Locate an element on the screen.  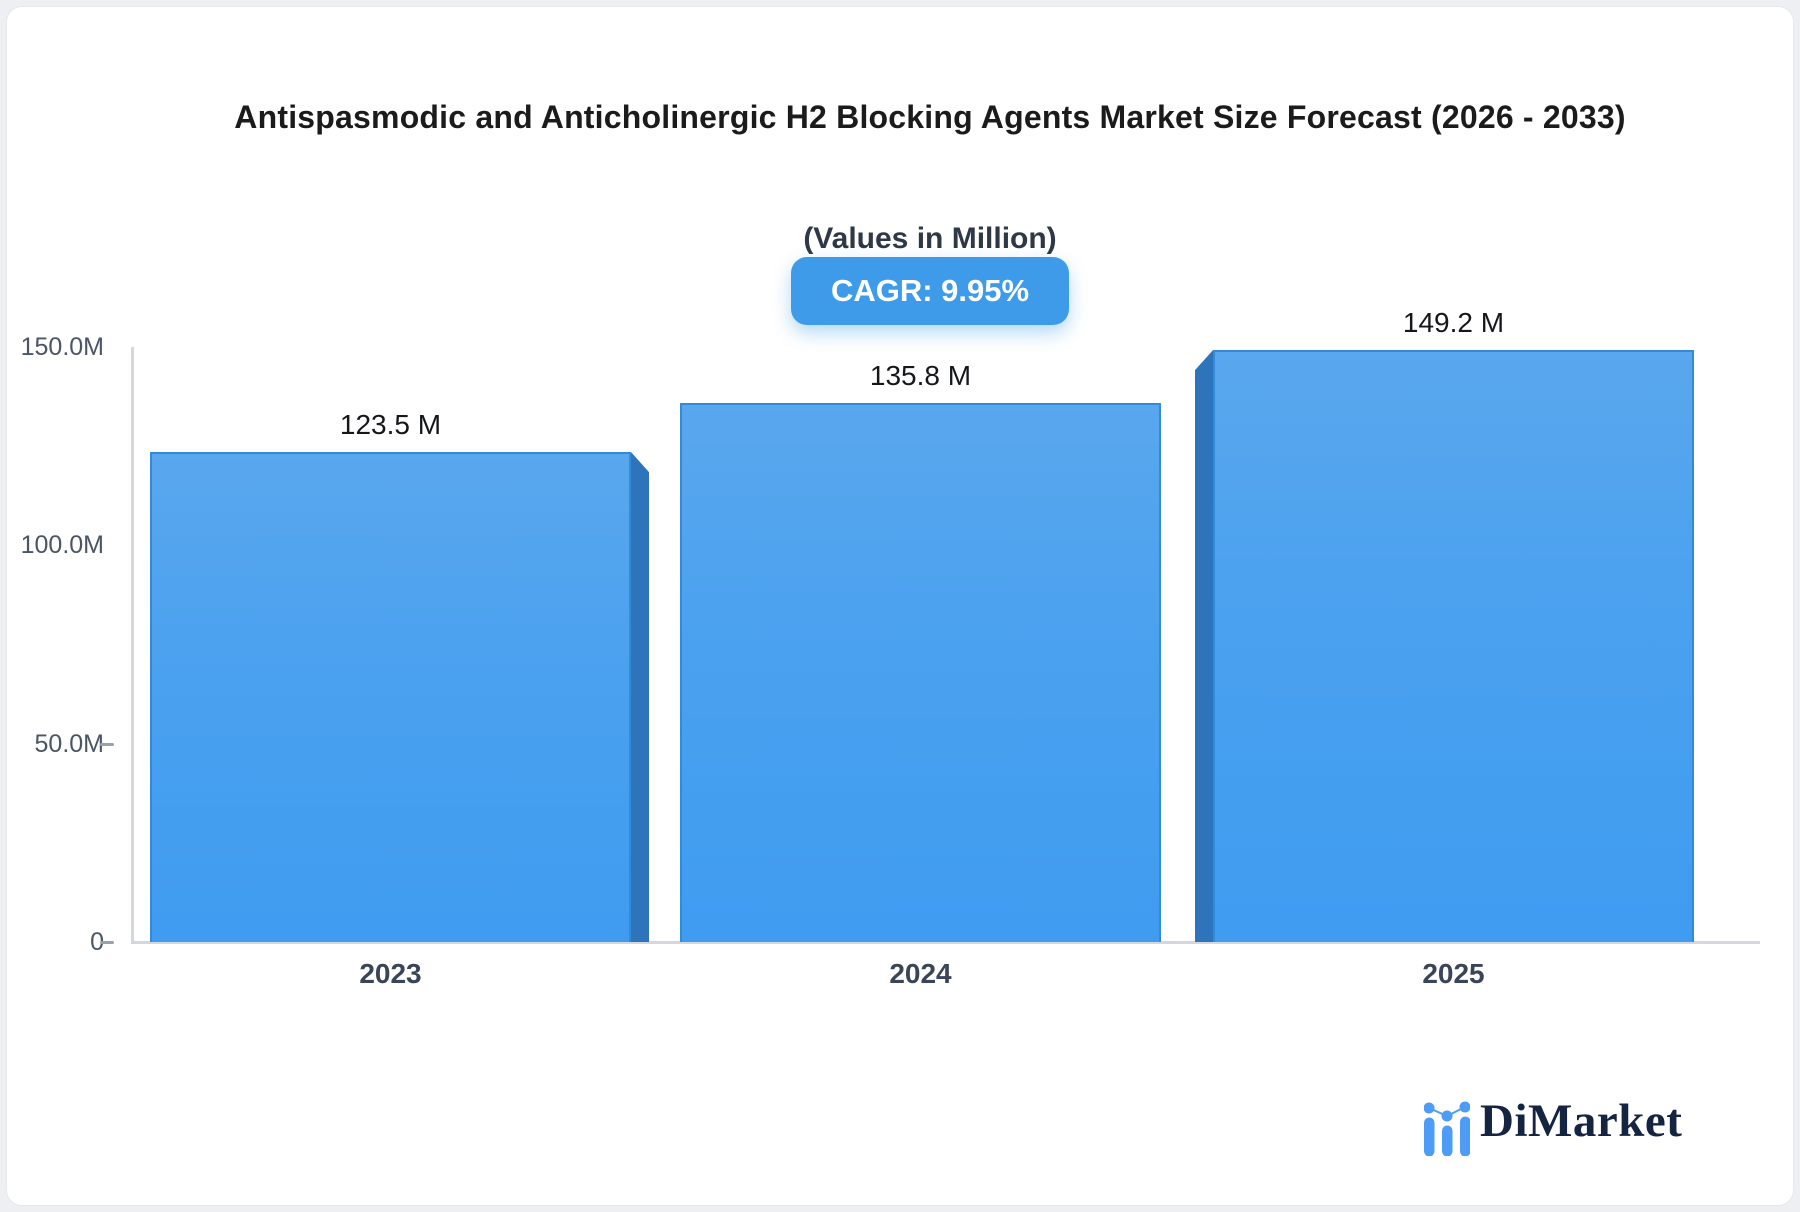
bar-chart-logo-icon is located at coordinates (1447, 1128).